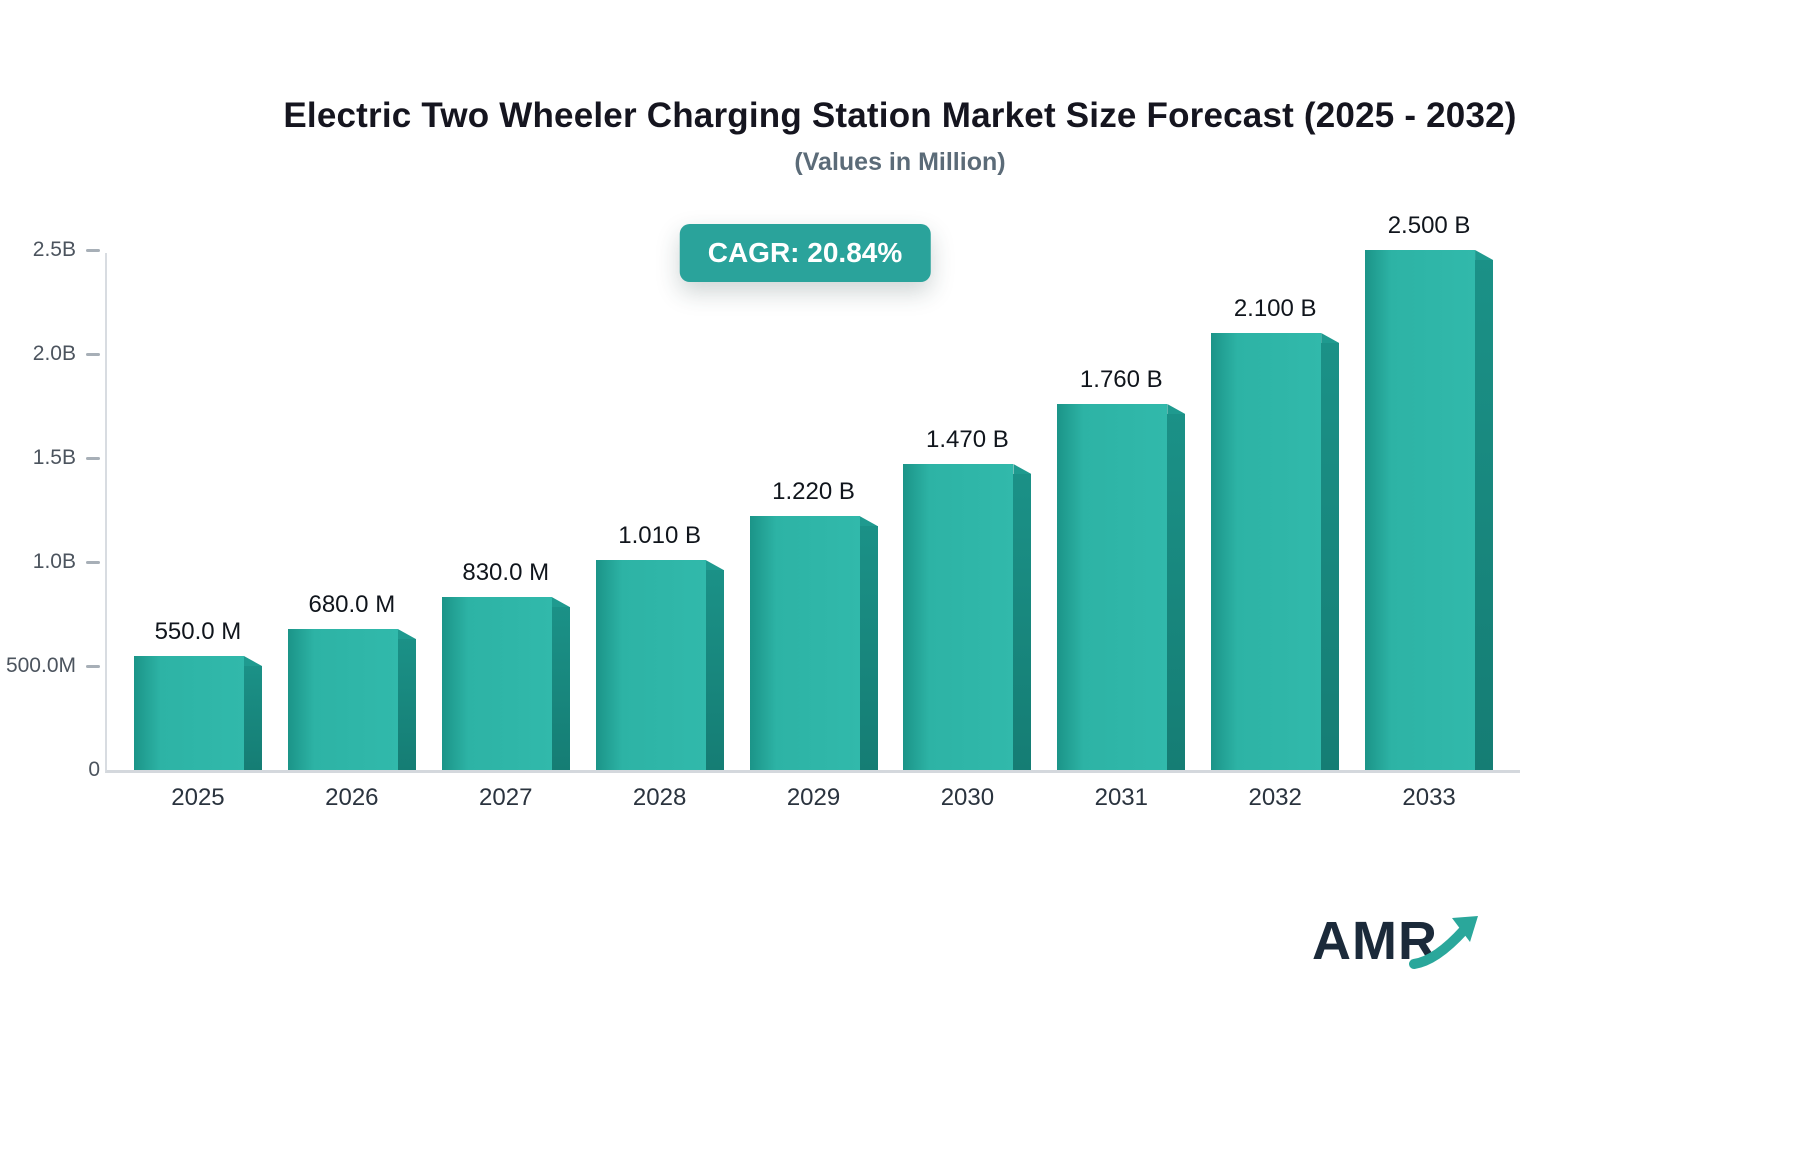 This screenshot has height=1156, width=1800. Describe the element at coordinates (1275, 797) in the screenshot. I see `x-axis-label: 2032` at that location.